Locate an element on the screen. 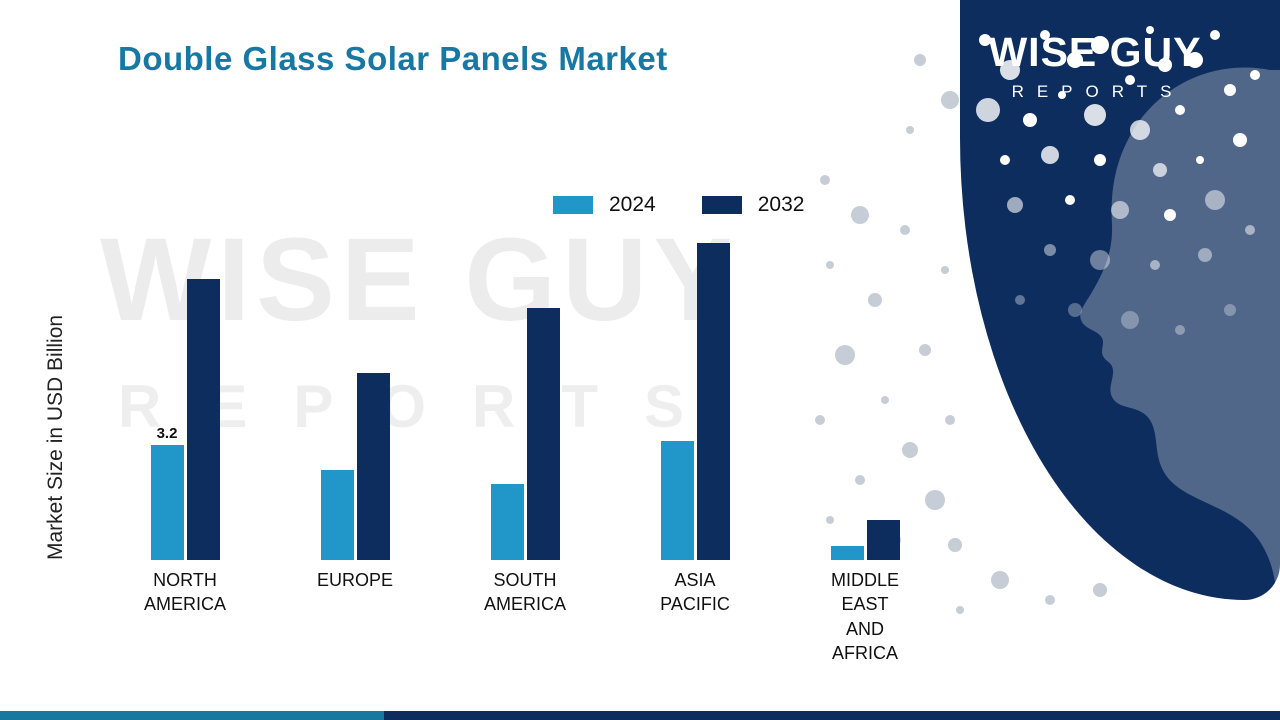  legend-swatch-2024 is located at coordinates (573, 205).